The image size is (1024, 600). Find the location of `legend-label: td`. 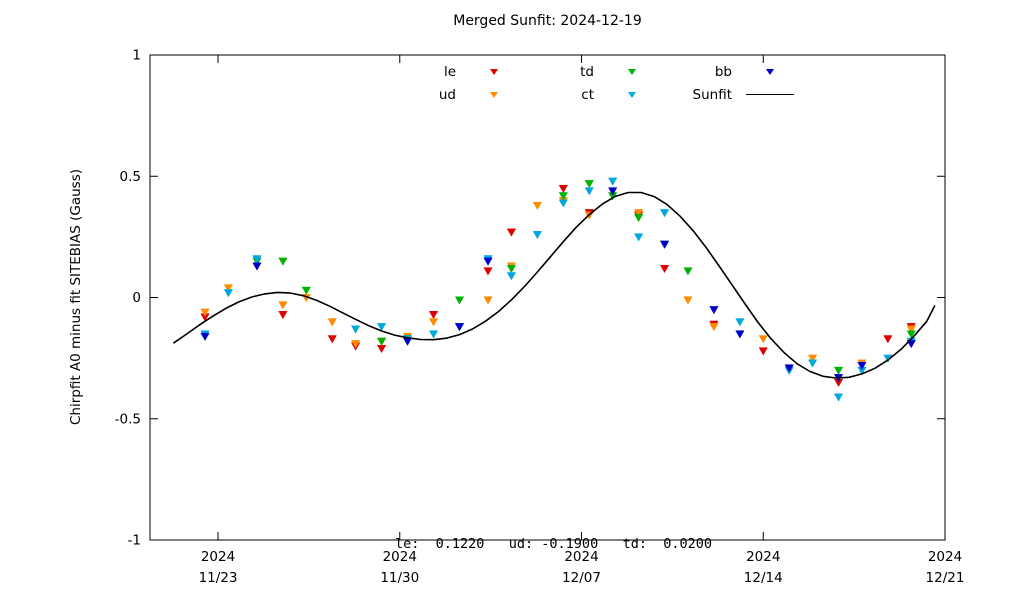

legend-label: td is located at coordinates (587, 71).